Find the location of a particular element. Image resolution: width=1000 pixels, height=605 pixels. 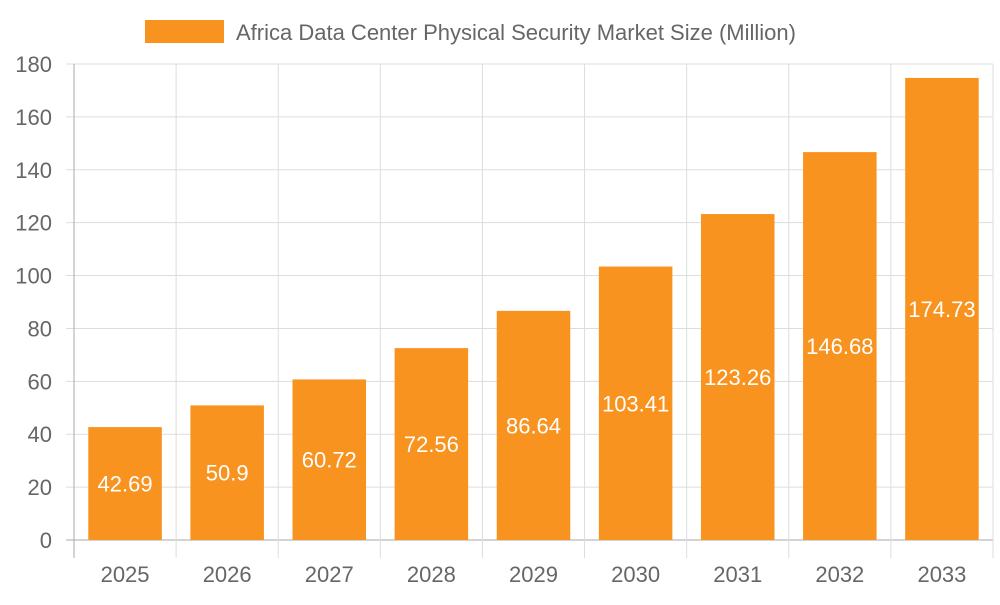

y-tick-label: 140 is located at coordinates (33, 170).